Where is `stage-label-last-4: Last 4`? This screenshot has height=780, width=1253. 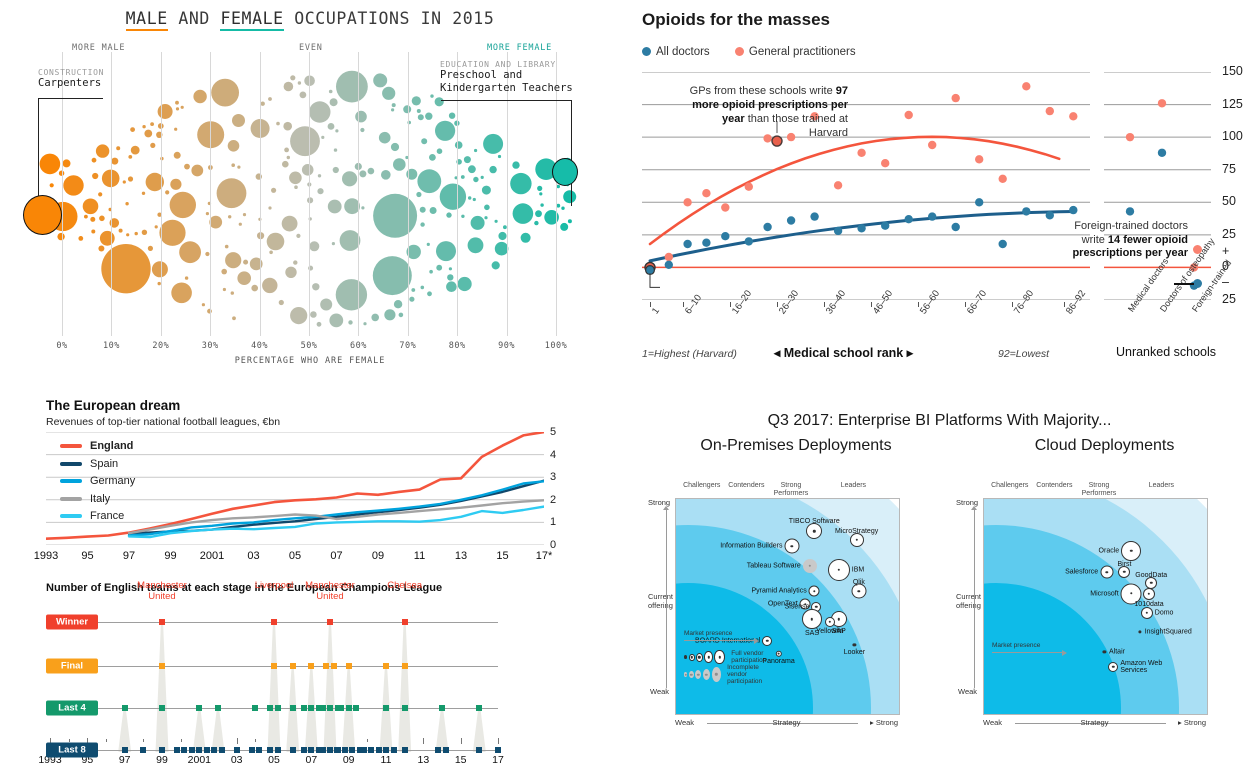 stage-label-last-4: Last 4 is located at coordinates (72, 708).